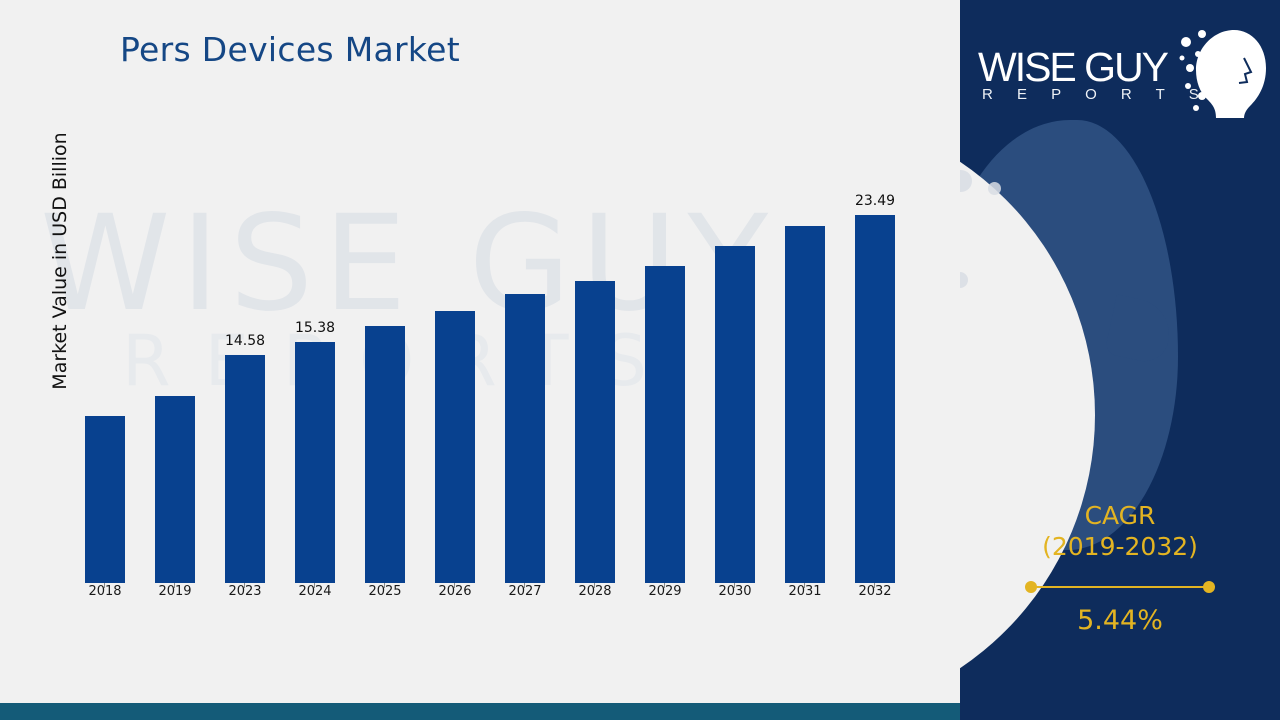  I want to click on divider-dot-right, so click(1209, 586).